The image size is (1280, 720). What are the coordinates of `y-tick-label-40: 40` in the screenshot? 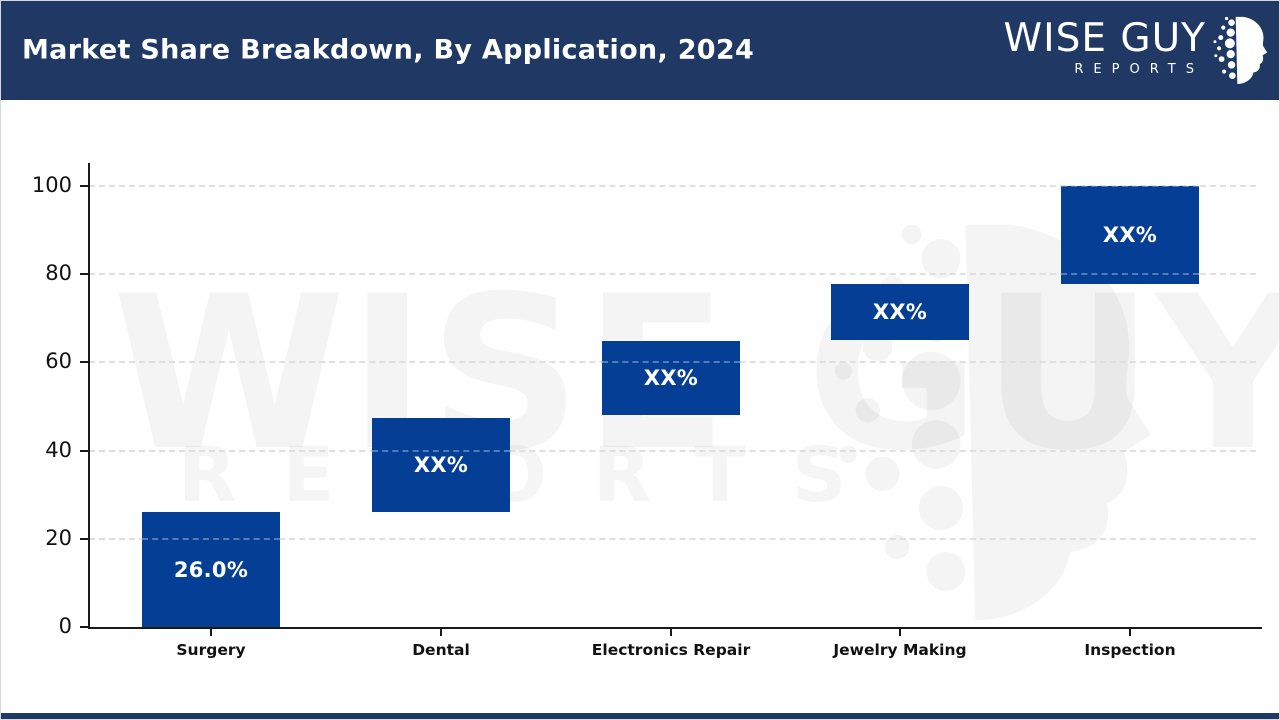 It's located at (58, 449).